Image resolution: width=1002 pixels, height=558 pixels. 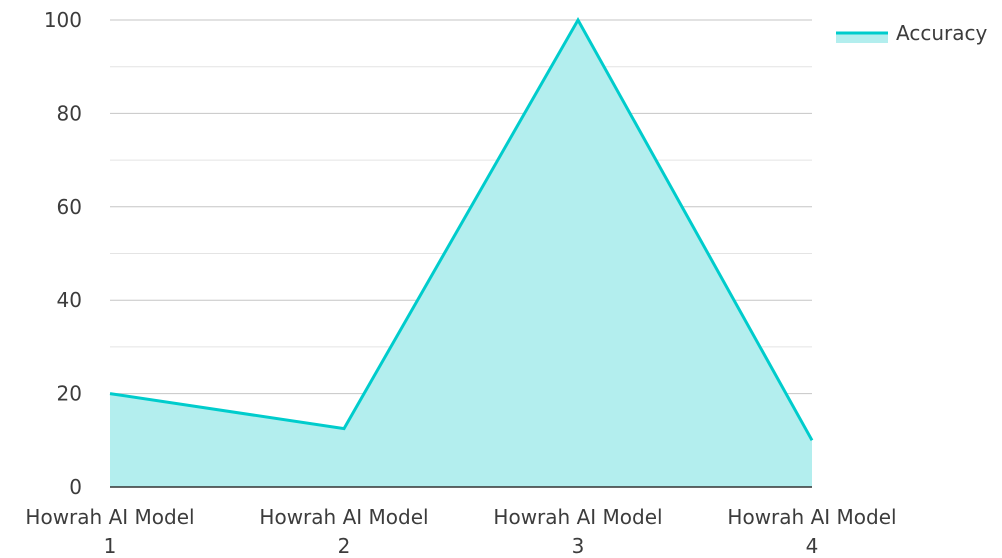 What do you see at coordinates (69, 113) in the screenshot?
I see `y-tick-label: 80` at bounding box center [69, 113].